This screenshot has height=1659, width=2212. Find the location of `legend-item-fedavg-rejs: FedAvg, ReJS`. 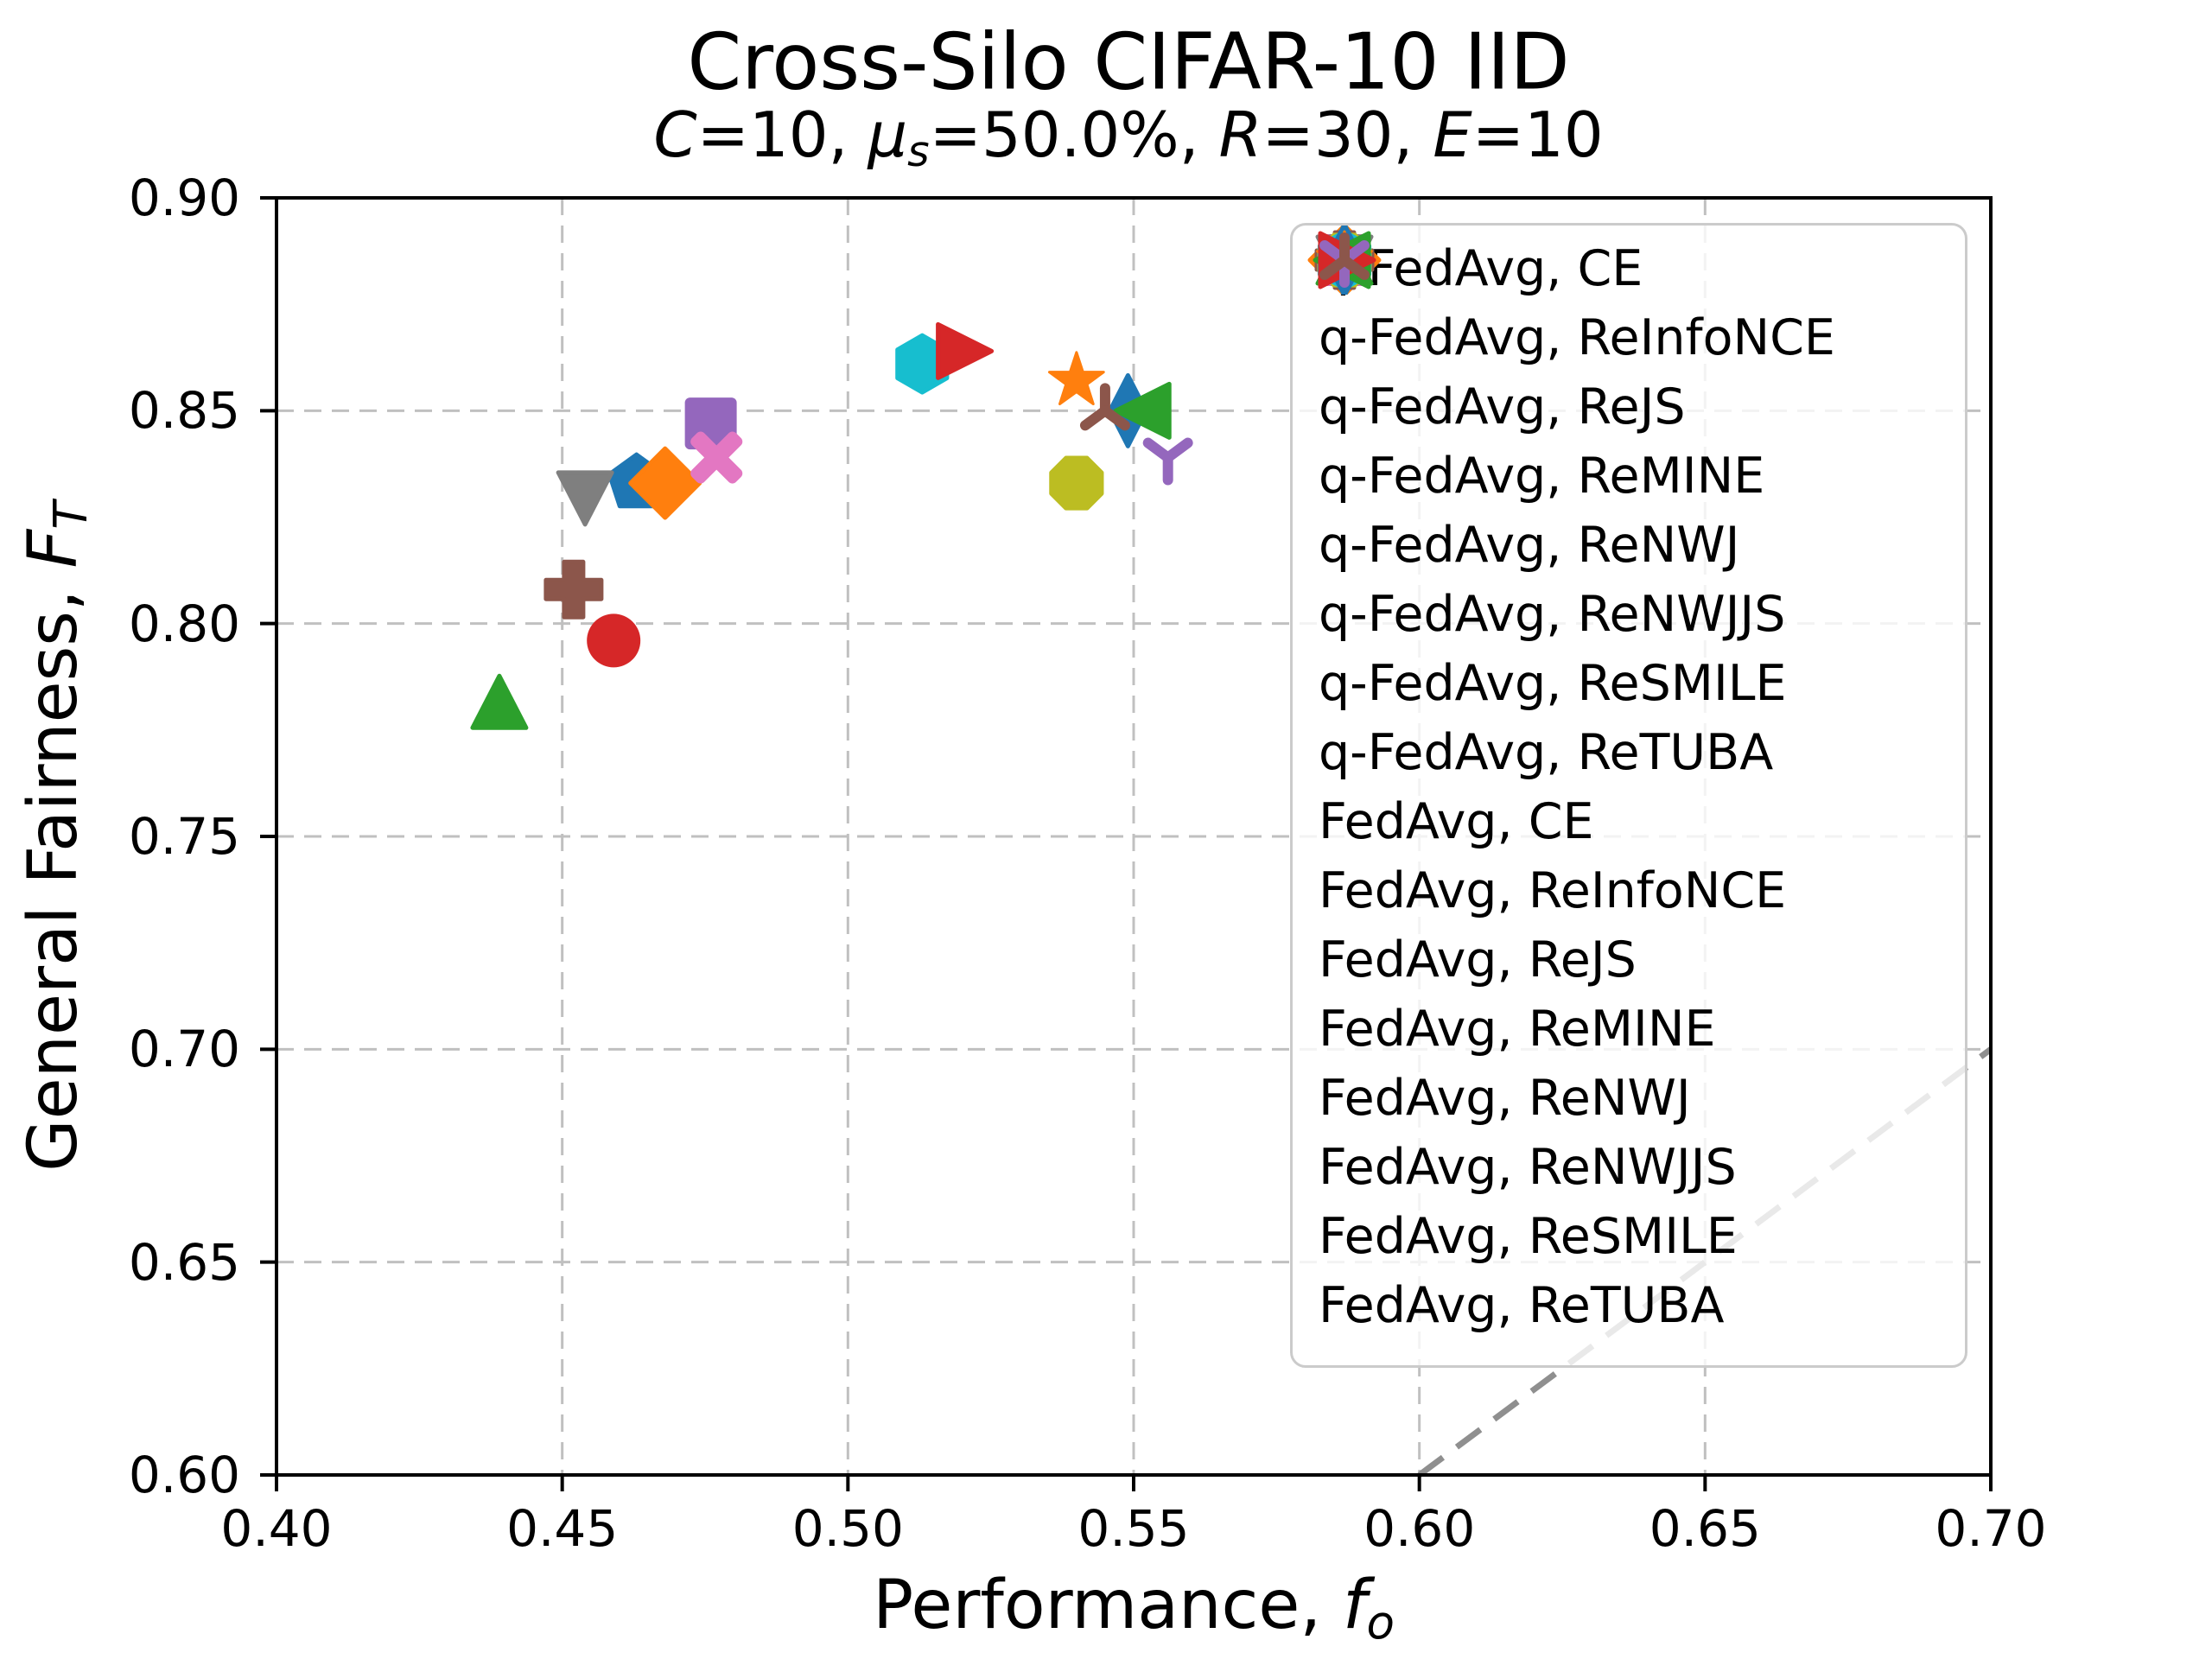

legend-item-fedavg-rejs: FedAvg, ReJS is located at coordinates (1633, 610).